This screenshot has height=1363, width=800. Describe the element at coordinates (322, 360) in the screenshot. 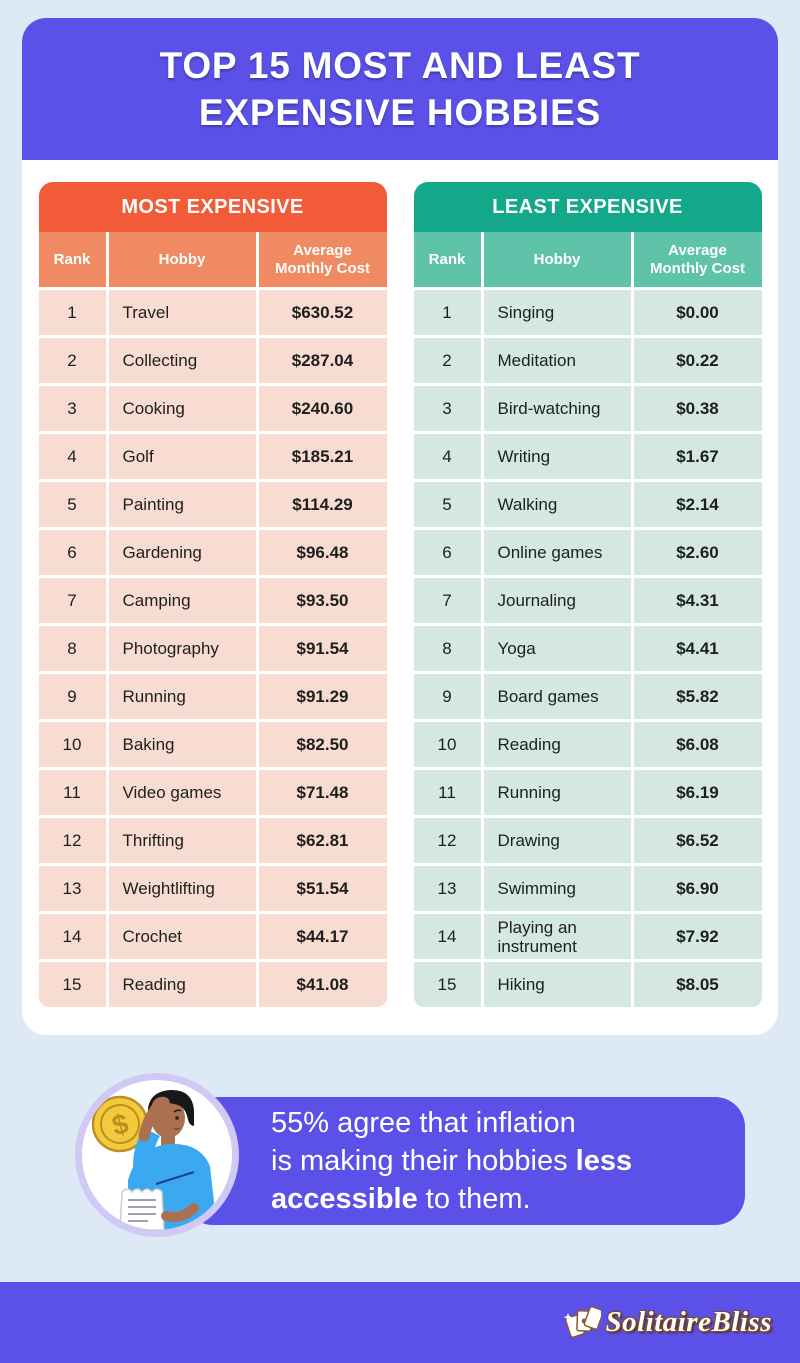

I see `cost-cell: $287.04` at that location.